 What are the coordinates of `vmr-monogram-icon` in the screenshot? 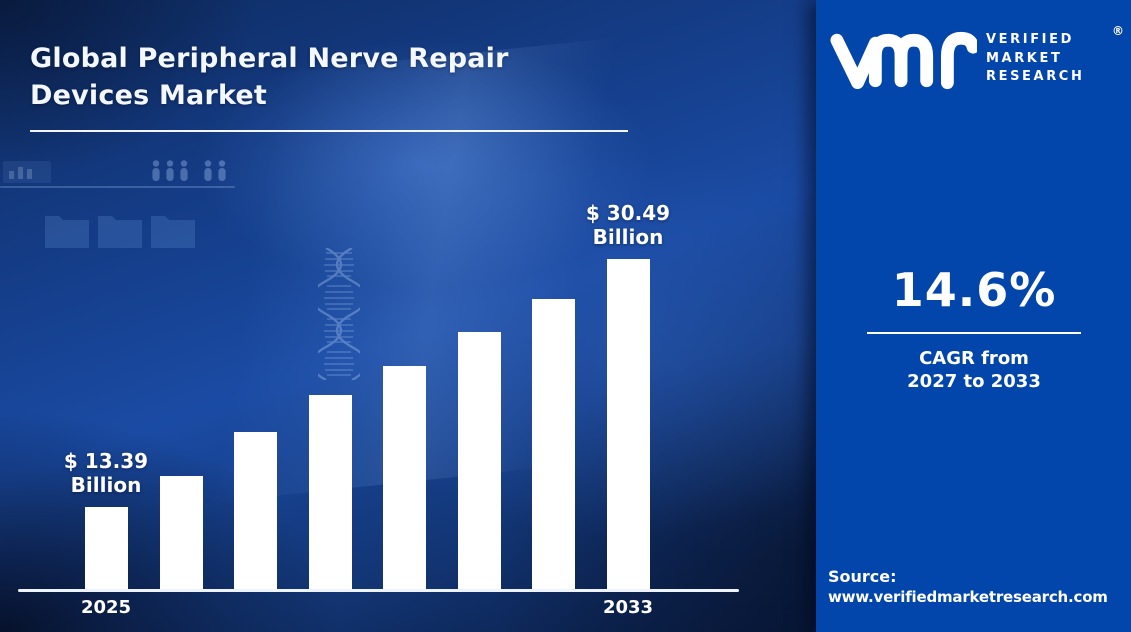 It's located at (903, 60).